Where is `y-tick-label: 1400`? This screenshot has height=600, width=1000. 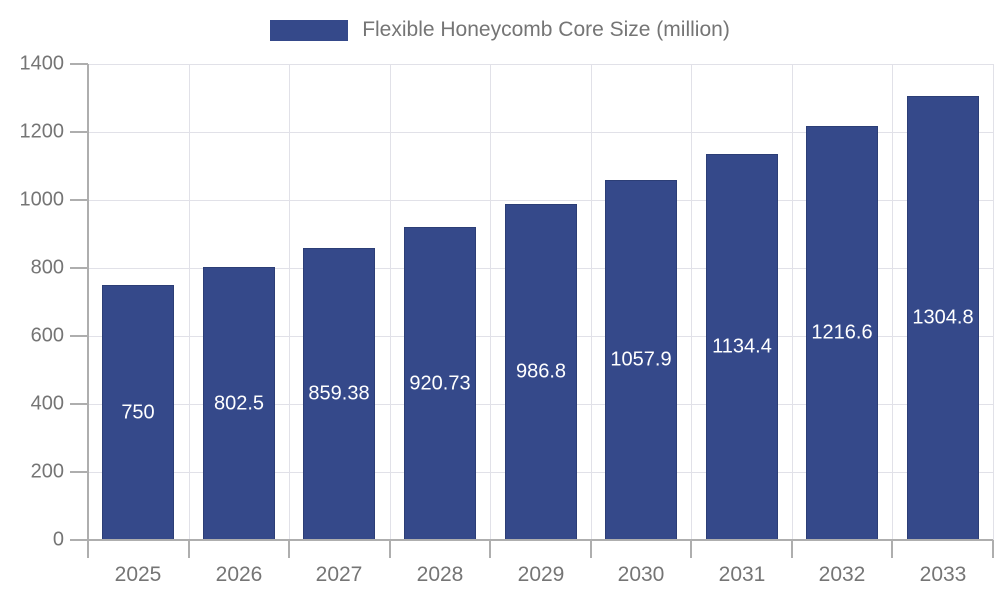 y-tick-label: 1400 is located at coordinates (42, 63).